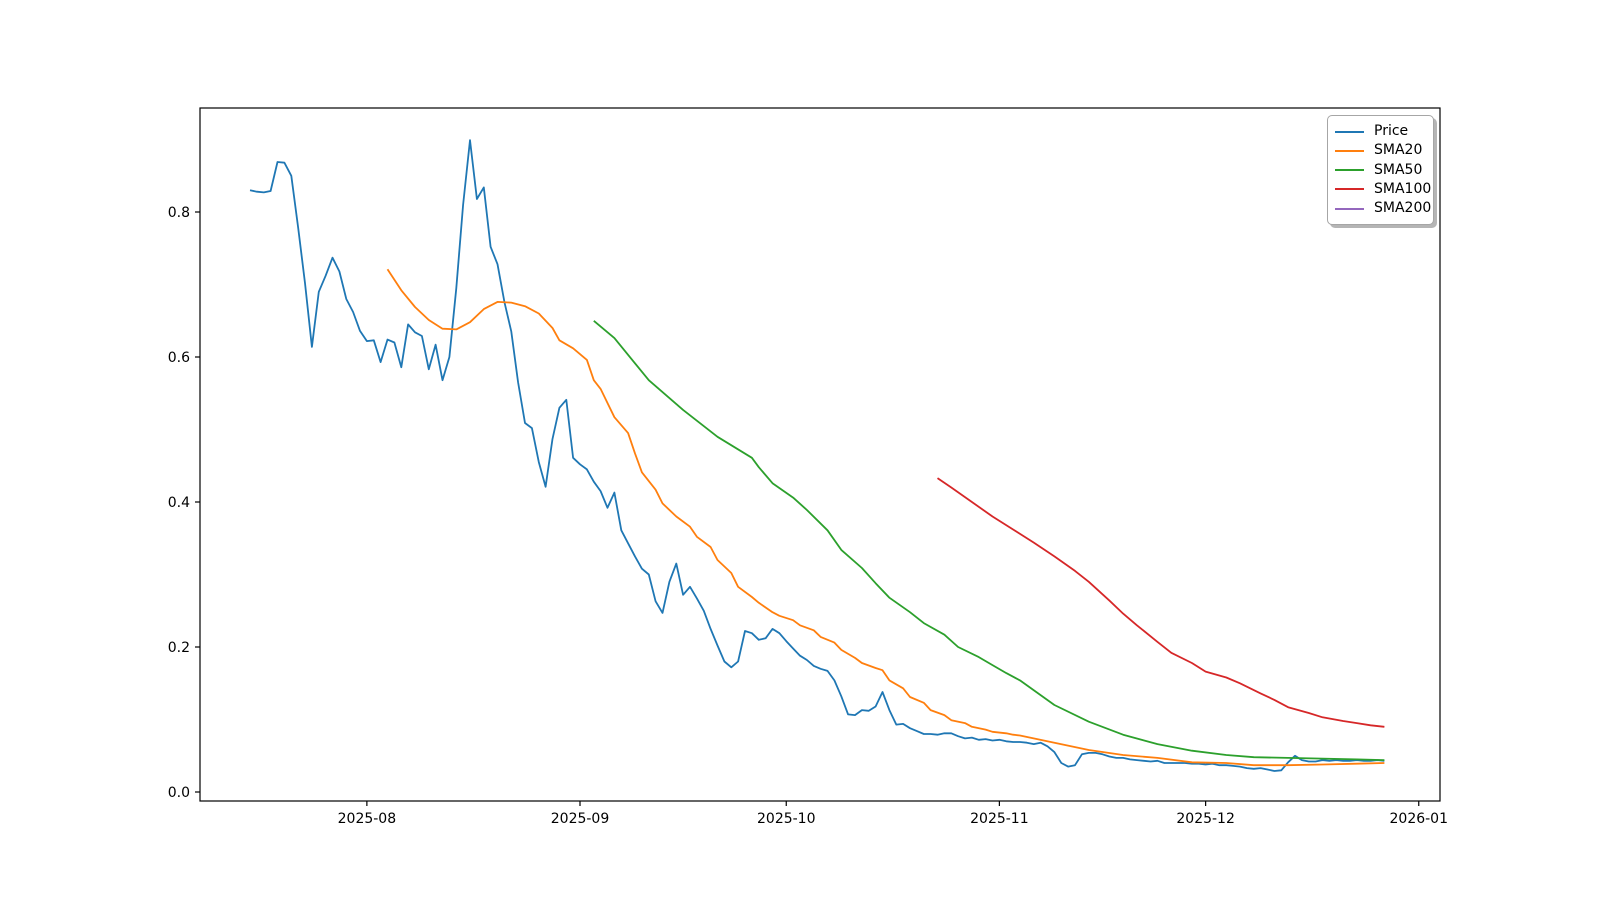  Describe the element at coordinates (1205, 819) in the screenshot. I see `x-tick-label: 2025-12` at that location.